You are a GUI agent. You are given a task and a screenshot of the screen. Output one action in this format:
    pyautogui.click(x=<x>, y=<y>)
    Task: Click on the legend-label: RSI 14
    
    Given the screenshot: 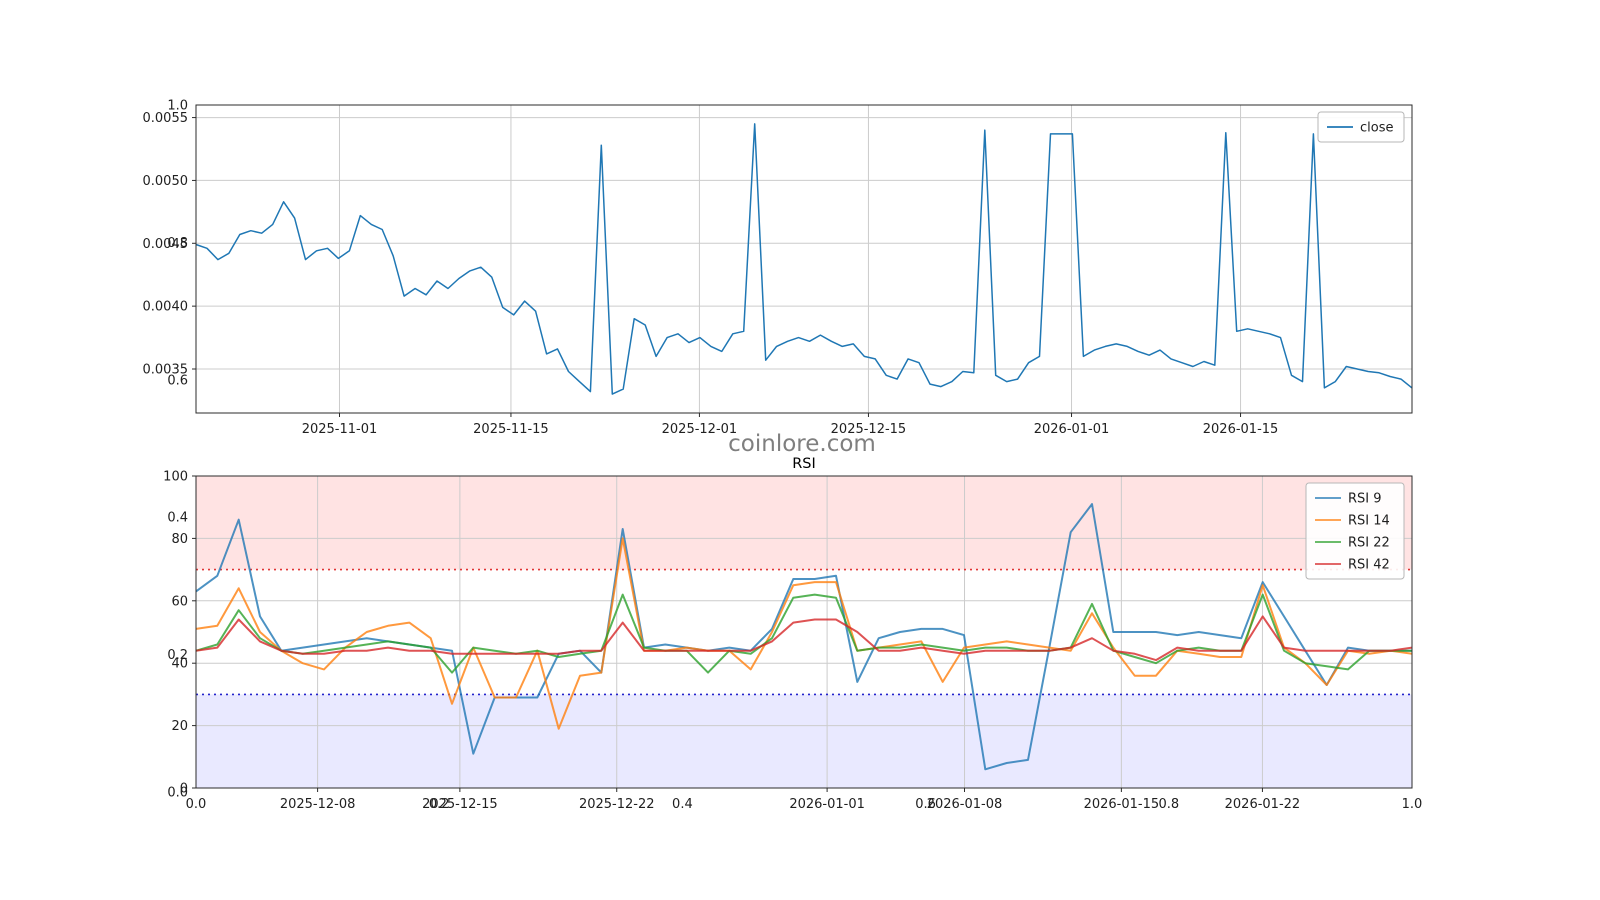 What is the action you would take?
    pyautogui.click(x=1369, y=521)
    